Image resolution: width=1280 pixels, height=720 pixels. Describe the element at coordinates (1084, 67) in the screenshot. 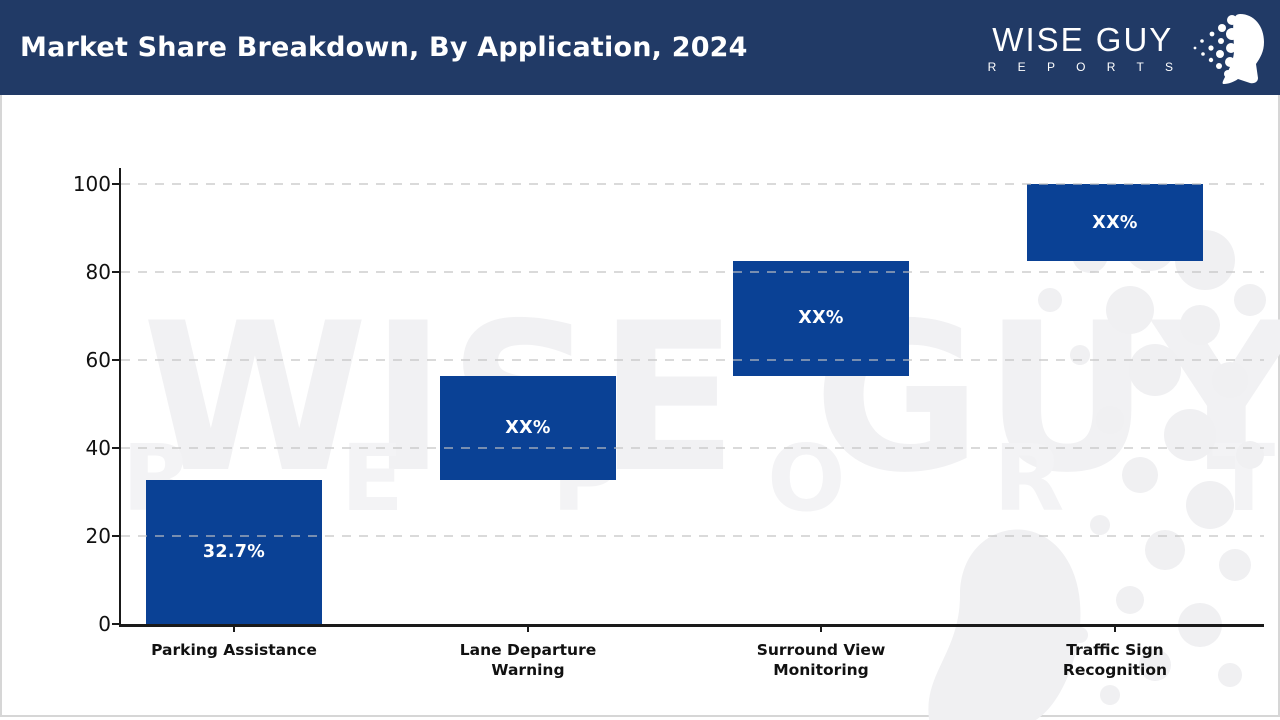

I see `logo-subtitle: R E P O R T S` at that location.